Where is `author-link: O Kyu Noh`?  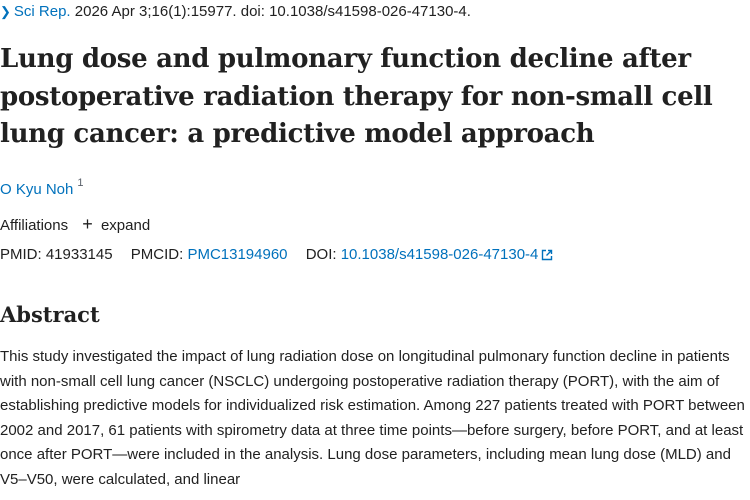
author-link: O Kyu Noh is located at coordinates (37, 189).